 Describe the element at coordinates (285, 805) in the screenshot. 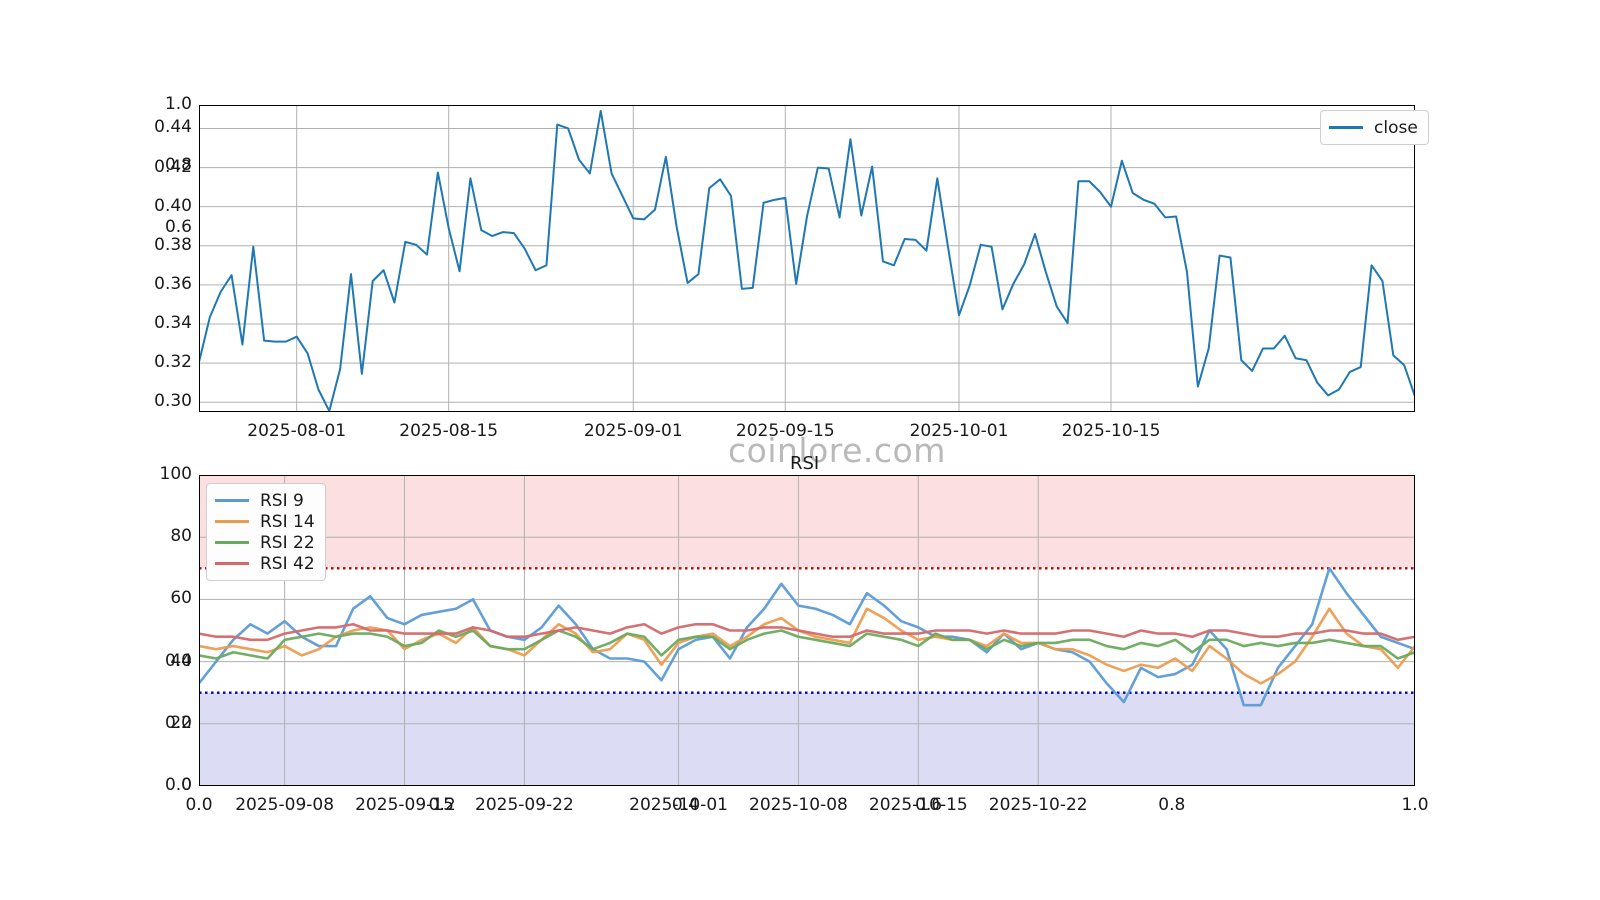

I see `rsi-x-tick: 2025-09-08` at that location.